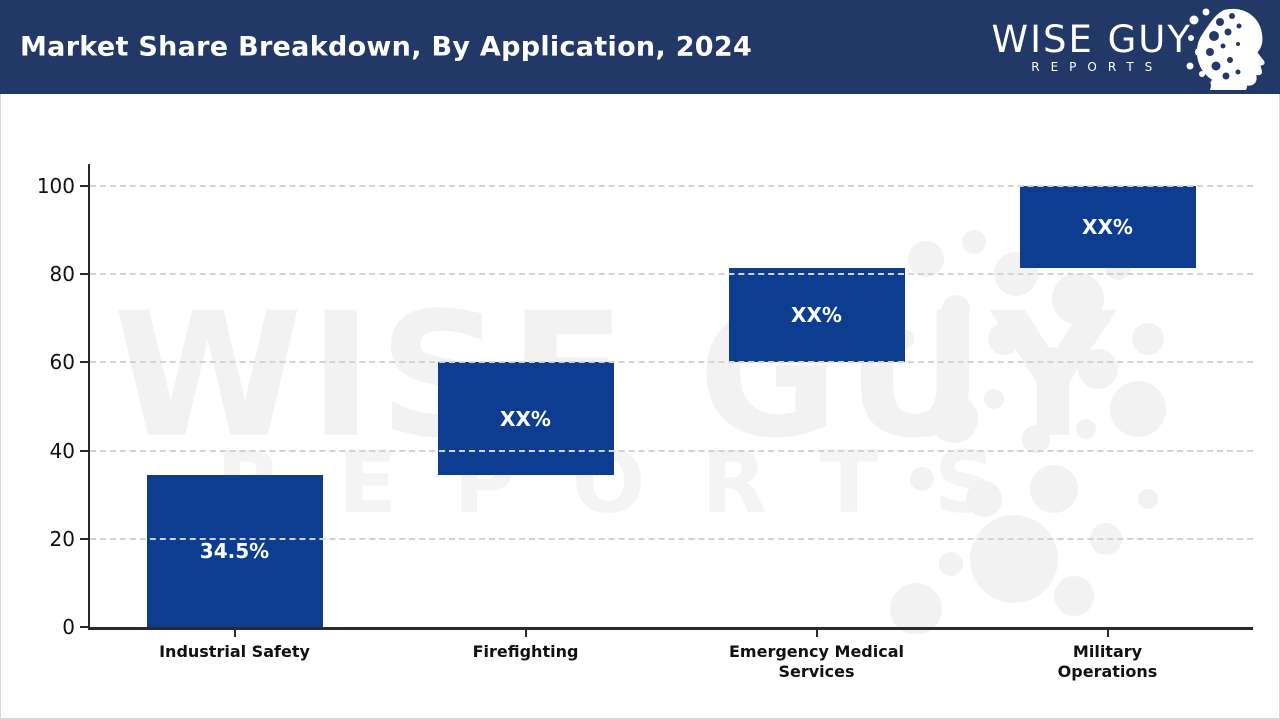 The height and width of the screenshot is (720, 1280). What do you see at coordinates (55, 186) in the screenshot?
I see `y-tick-label: 100` at bounding box center [55, 186].